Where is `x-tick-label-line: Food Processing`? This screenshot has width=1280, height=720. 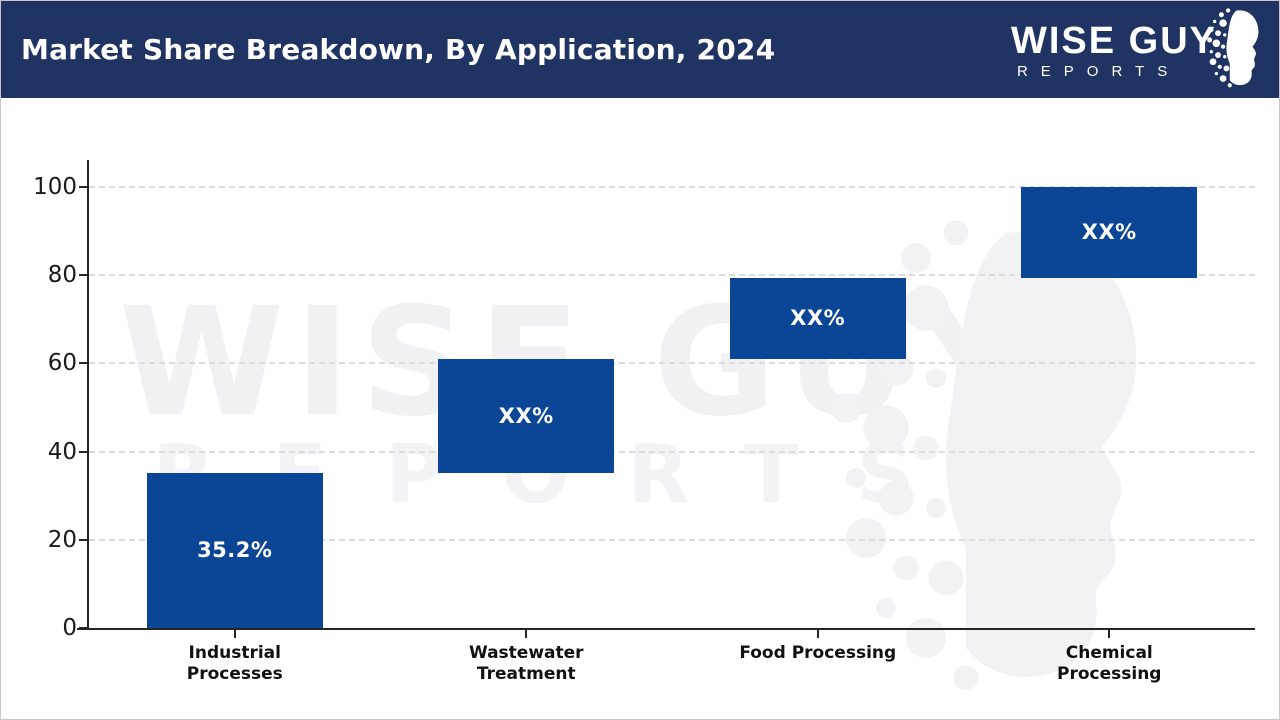
x-tick-label-line: Food Processing is located at coordinates (818, 653).